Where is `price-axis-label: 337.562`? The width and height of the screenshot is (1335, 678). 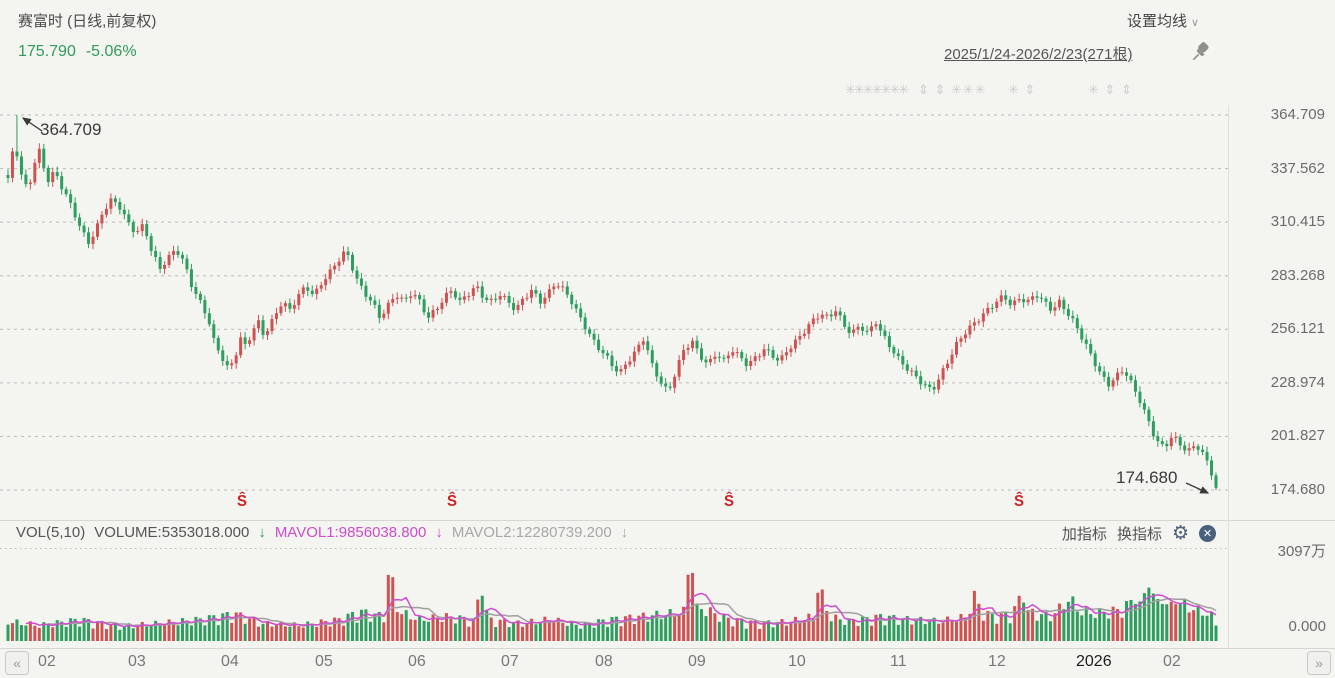
price-axis-label: 337.562 is located at coordinates (1297, 168).